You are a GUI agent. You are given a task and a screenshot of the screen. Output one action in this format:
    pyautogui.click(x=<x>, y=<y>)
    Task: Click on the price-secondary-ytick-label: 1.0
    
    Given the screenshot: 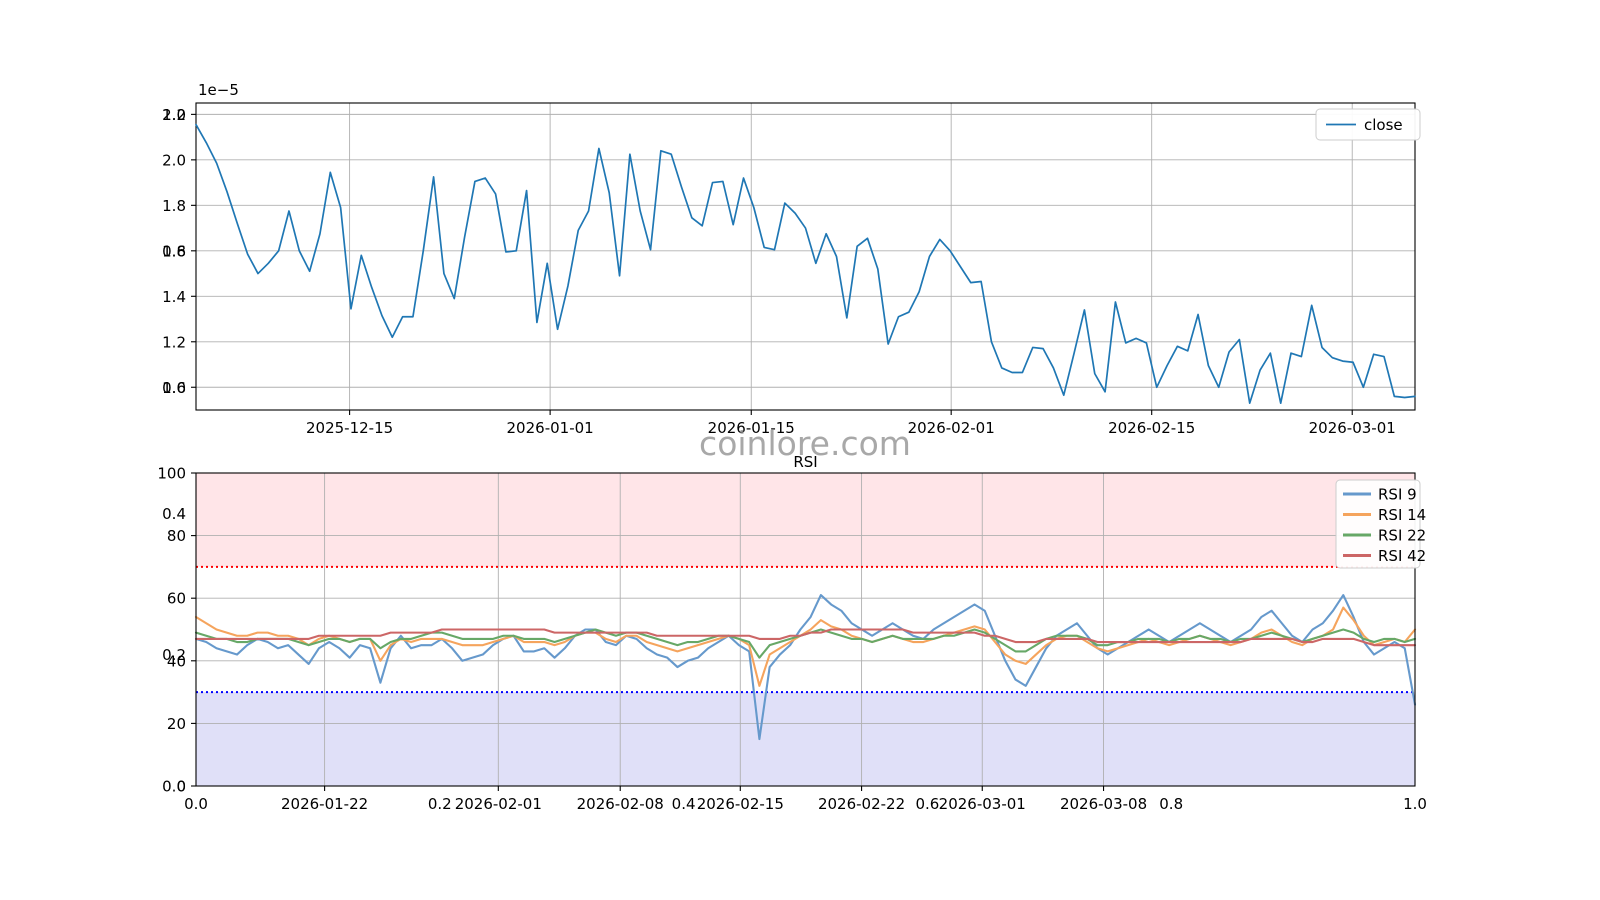 What is the action you would take?
    pyautogui.click(x=174, y=115)
    